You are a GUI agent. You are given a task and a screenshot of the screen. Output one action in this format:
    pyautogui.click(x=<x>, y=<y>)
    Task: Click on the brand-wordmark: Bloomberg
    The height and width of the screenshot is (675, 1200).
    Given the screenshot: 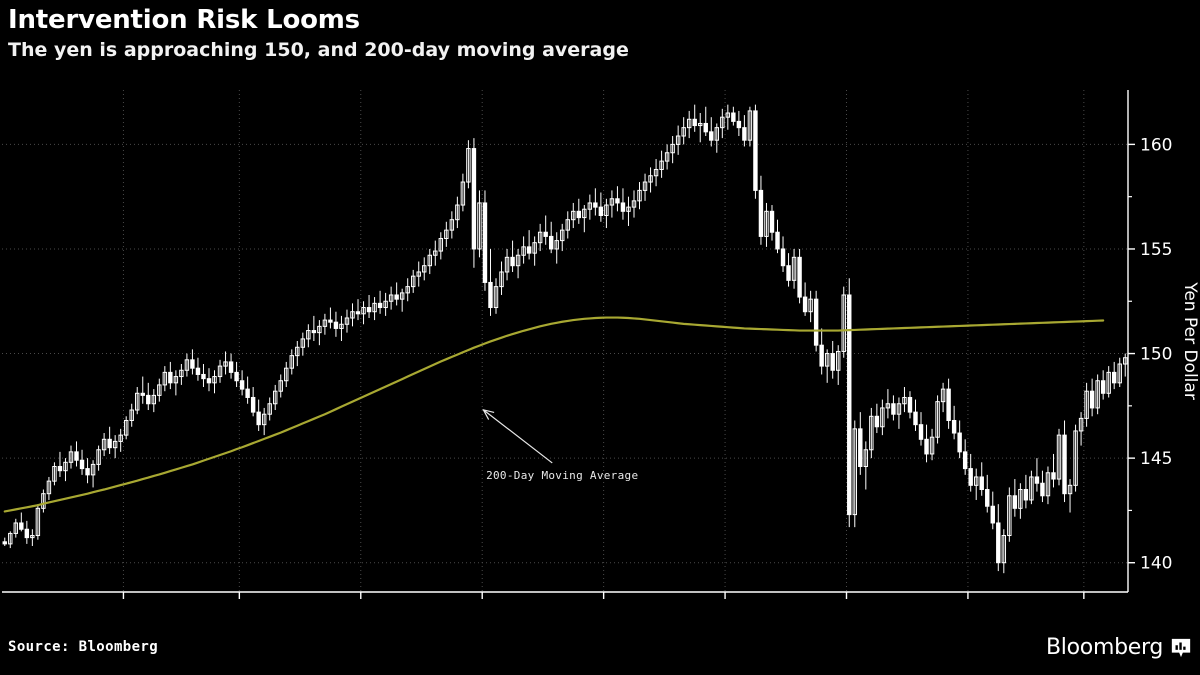 What is the action you would take?
    pyautogui.click(x=1104, y=647)
    